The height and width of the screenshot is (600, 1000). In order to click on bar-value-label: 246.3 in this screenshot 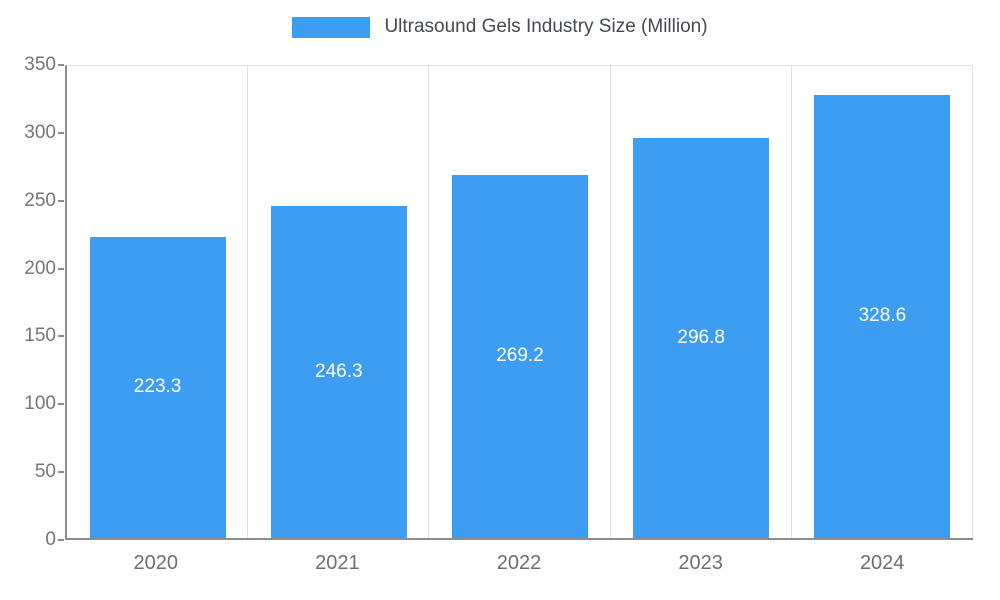, I will do `click(339, 371)`.